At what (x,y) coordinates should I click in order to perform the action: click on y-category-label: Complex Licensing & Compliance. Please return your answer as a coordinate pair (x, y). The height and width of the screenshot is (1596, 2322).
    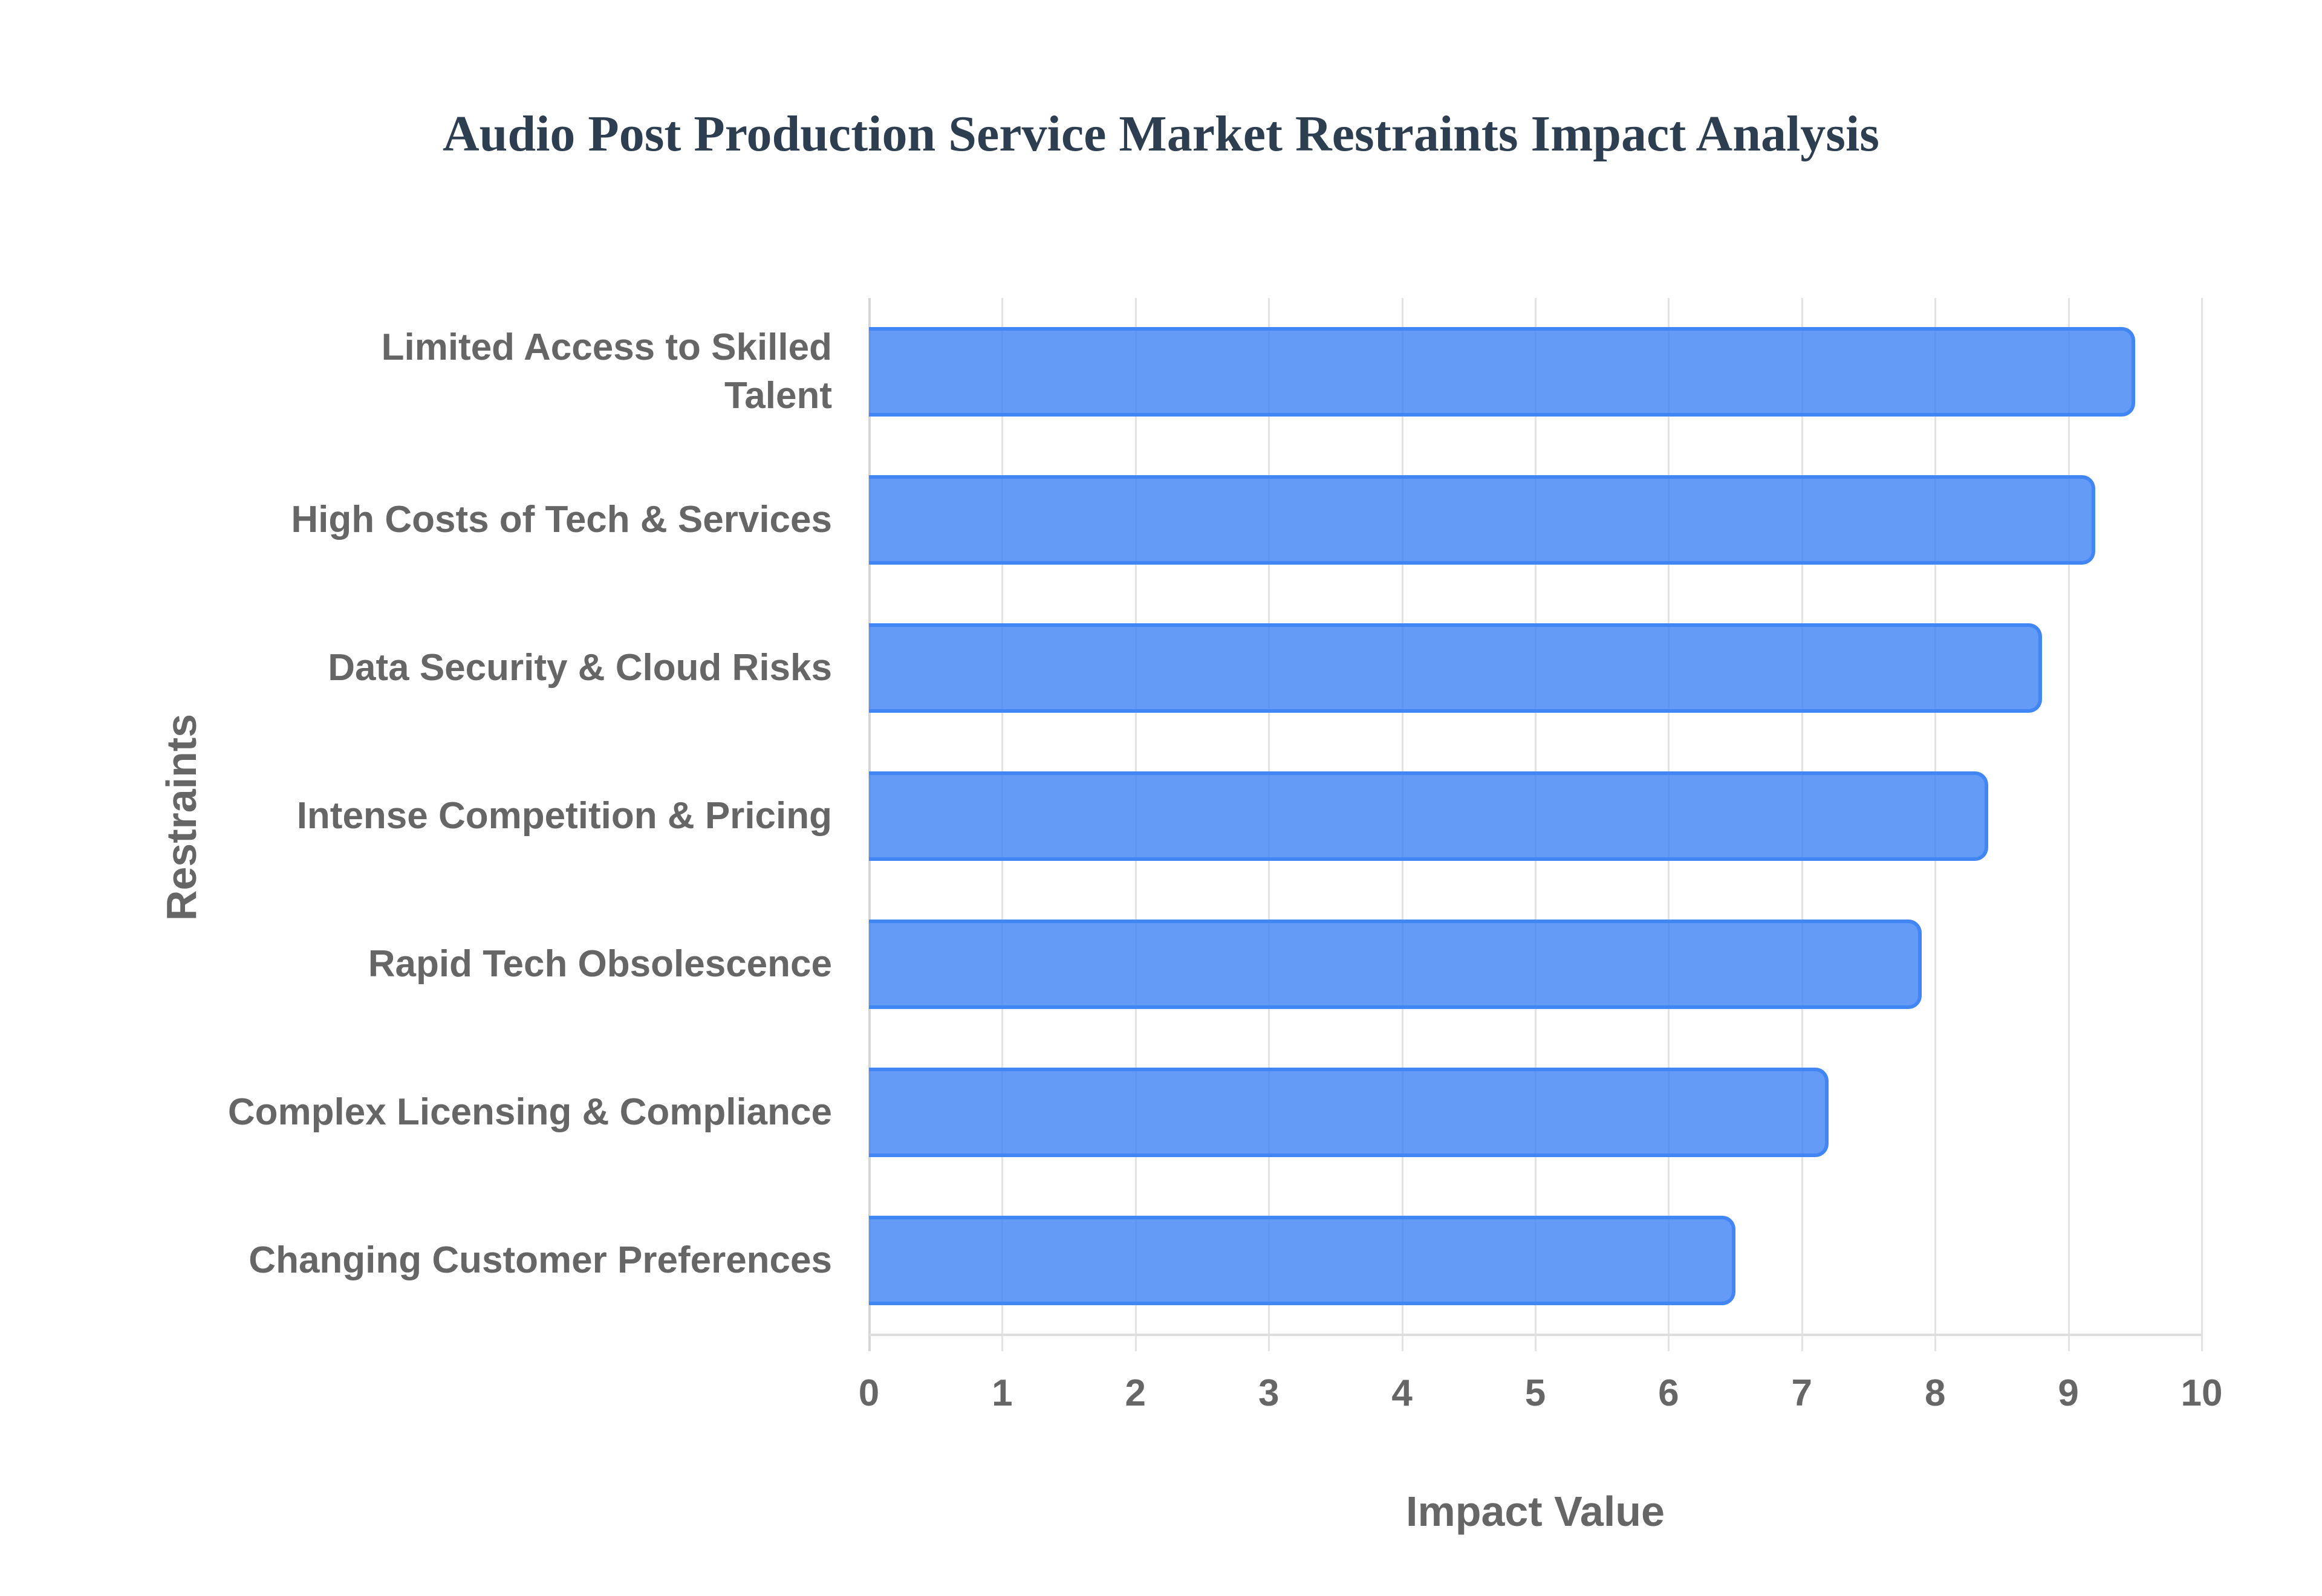
    Looking at the image, I should click on (529, 1112).